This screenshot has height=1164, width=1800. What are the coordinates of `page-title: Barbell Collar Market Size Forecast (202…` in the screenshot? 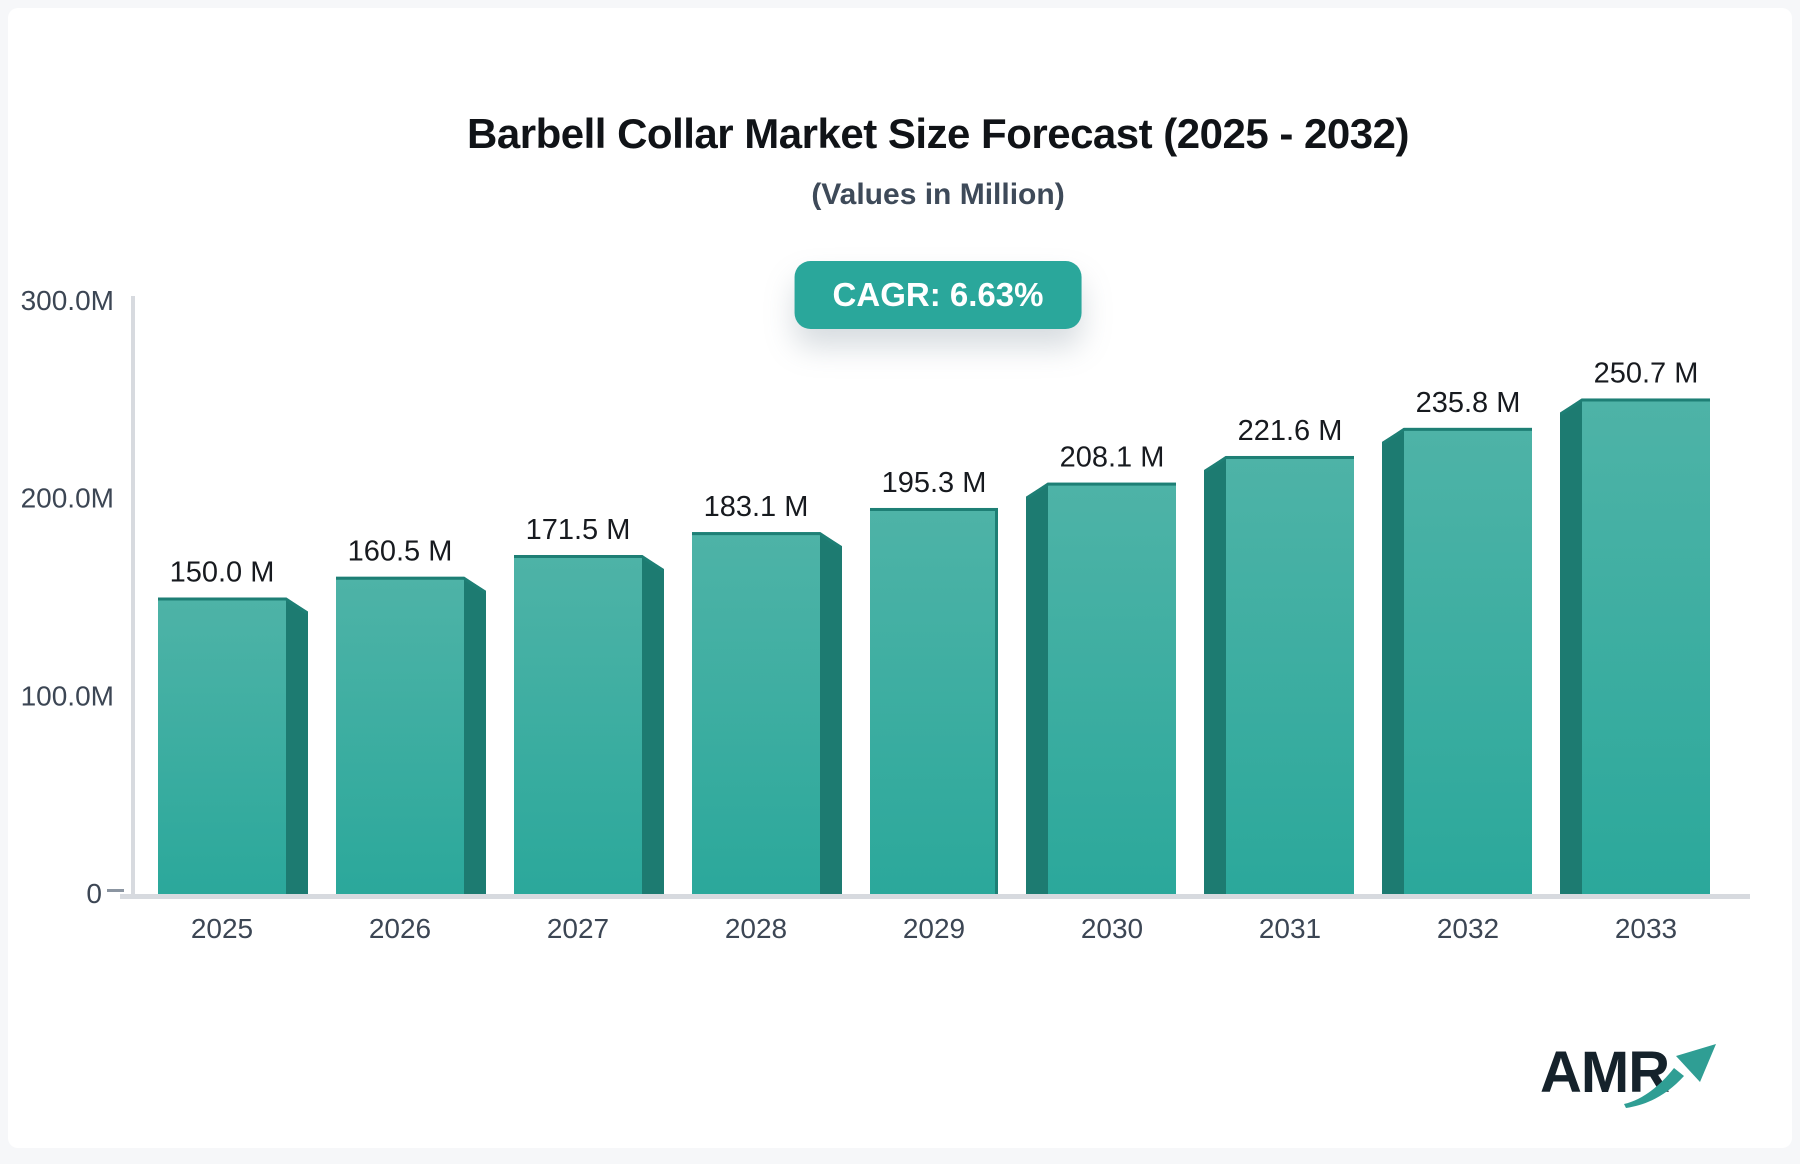 It's located at (938, 133).